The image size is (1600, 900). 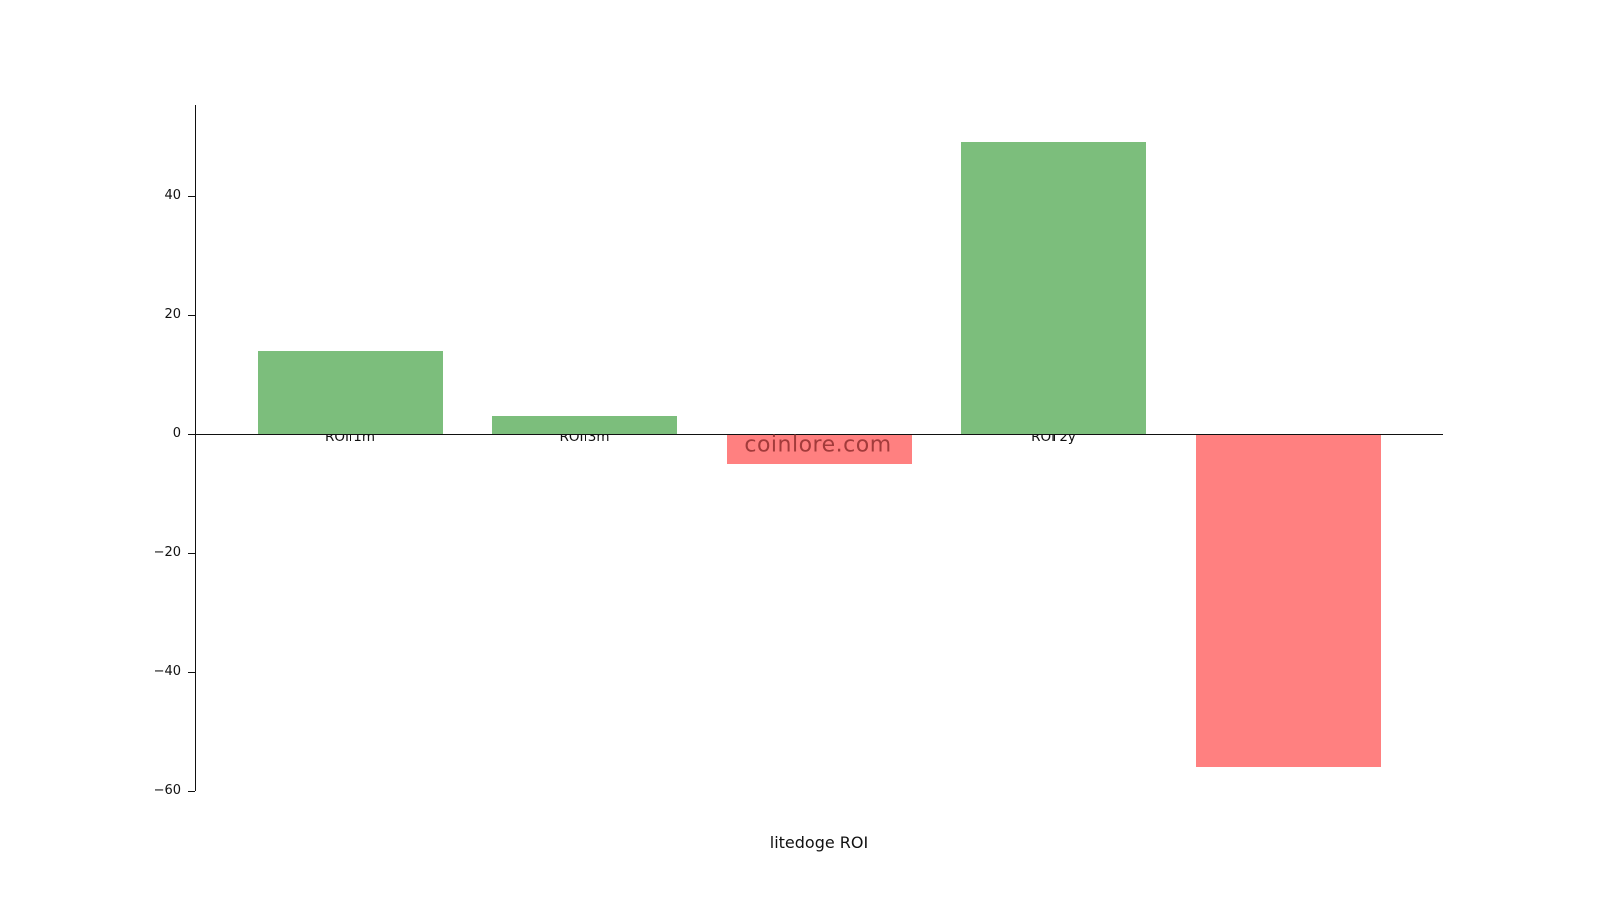 What do you see at coordinates (167, 552) in the screenshot?
I see `y-tick-label: −20` at bounding box center [167, 552].